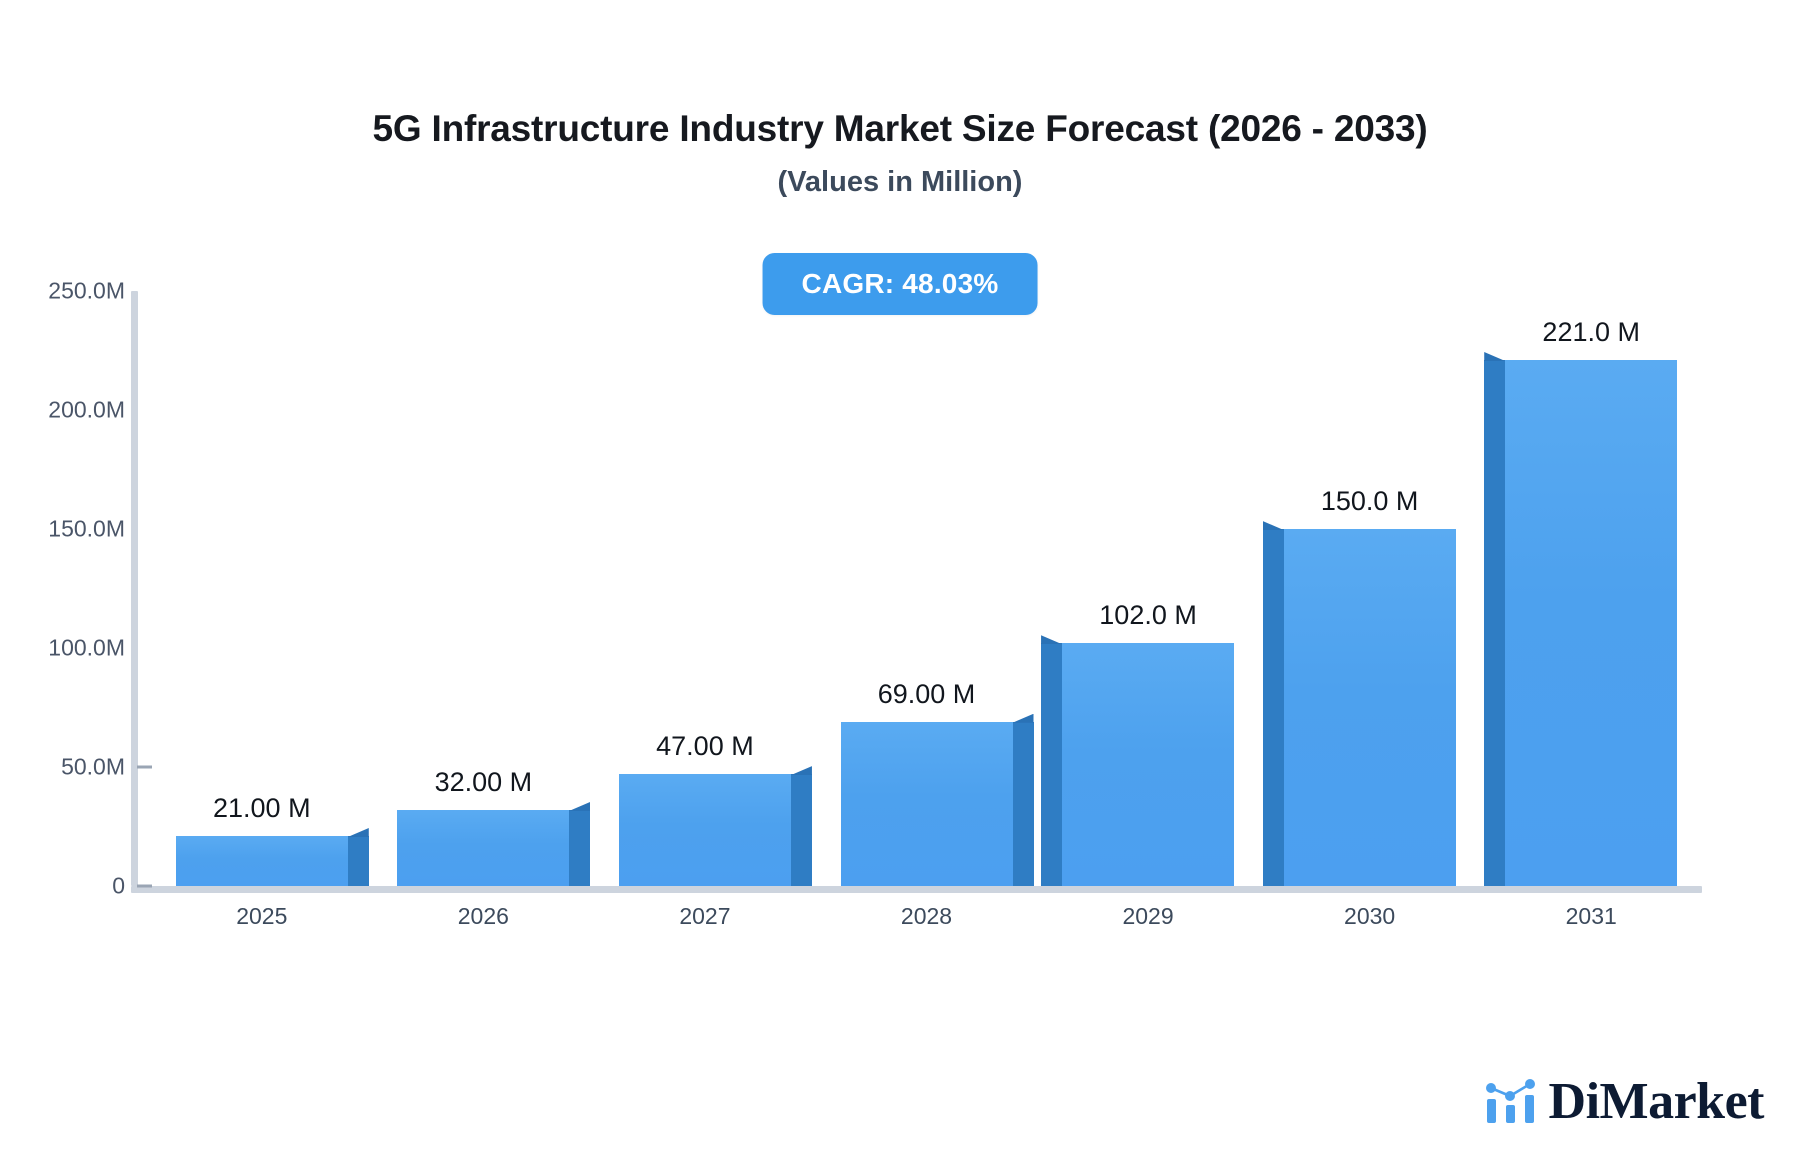 The width and height of the screenshot is (1800, 1156). Describe the element at coordinates (483, 781) in the screenshot. I see `bar-value-label: 32.00 M` at that location.